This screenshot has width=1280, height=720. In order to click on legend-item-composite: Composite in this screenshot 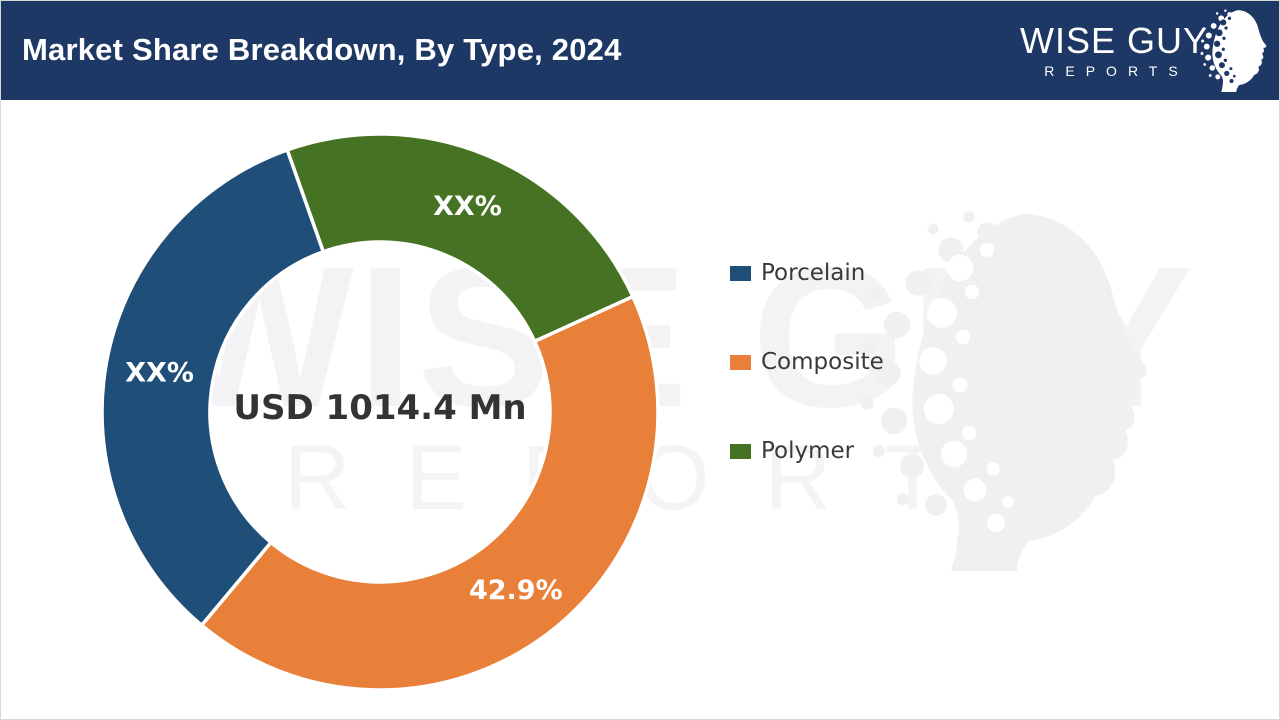, I will do `click(807, 362)`.